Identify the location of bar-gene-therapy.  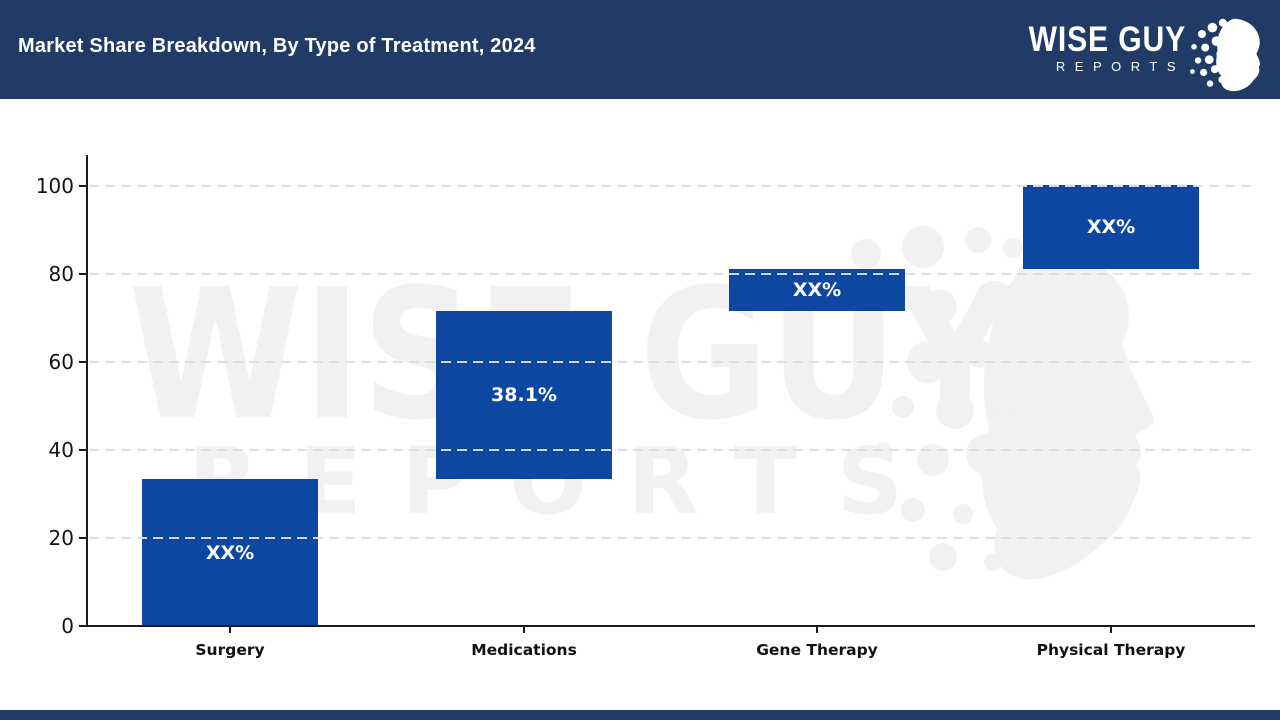
(817, 290).